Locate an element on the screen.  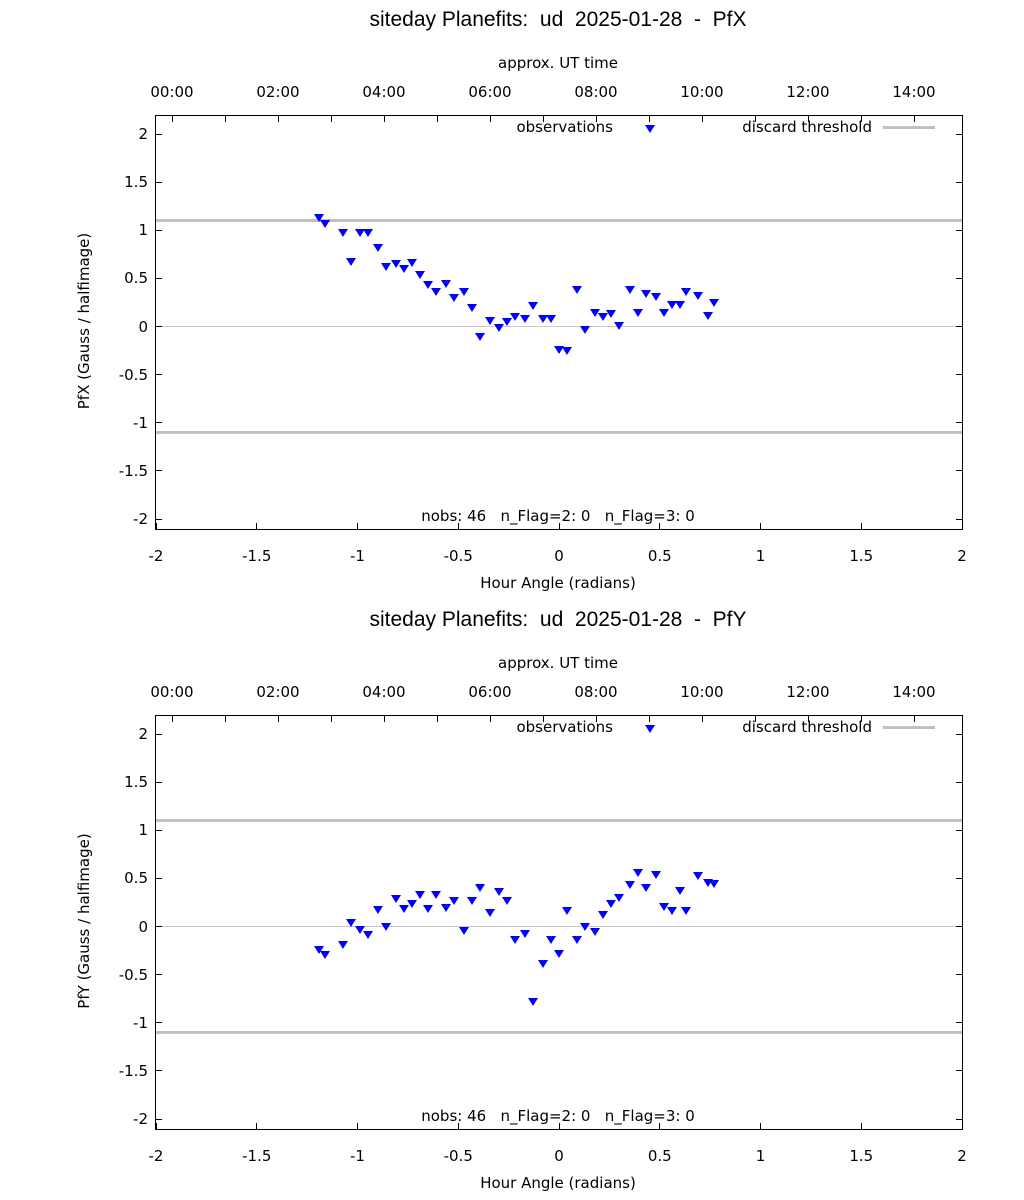
ut-tick-label: 02:00 is located at coordinates (278, 692).